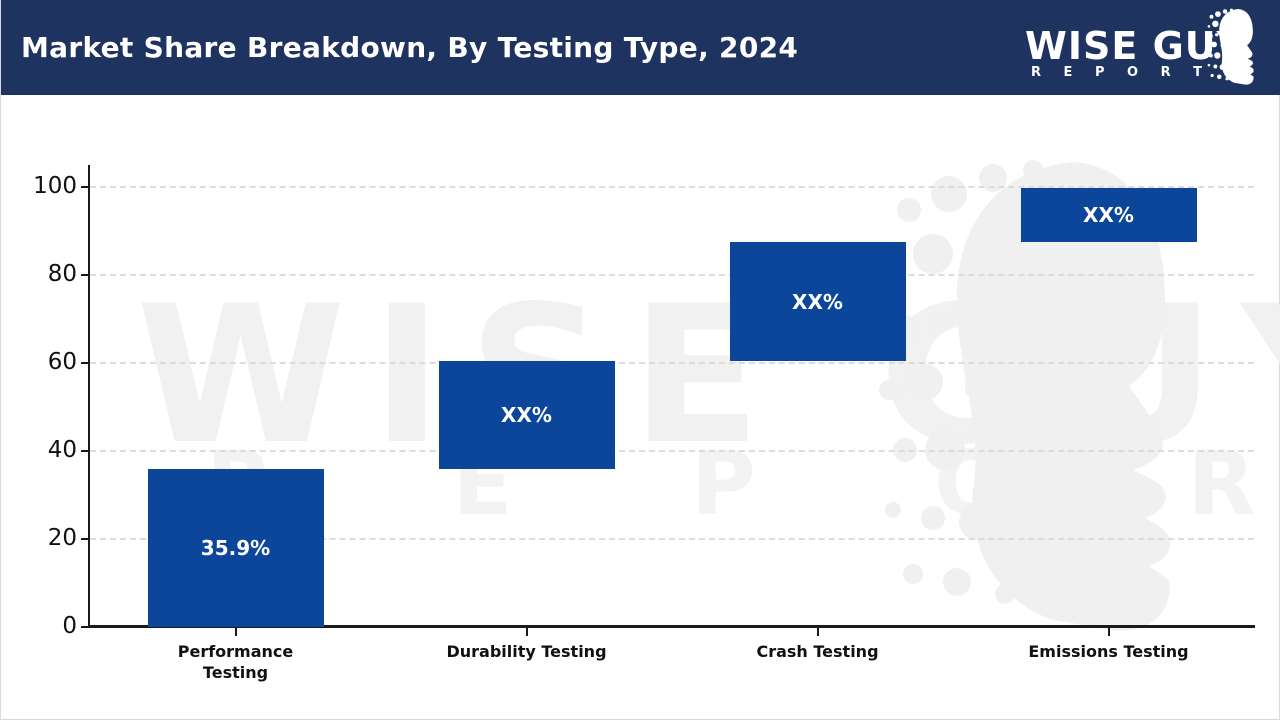 Image resolution: width=1280 pixels, height=720 pixels. I want to click on bar-crash-testing: XX%, so click(817, 302).